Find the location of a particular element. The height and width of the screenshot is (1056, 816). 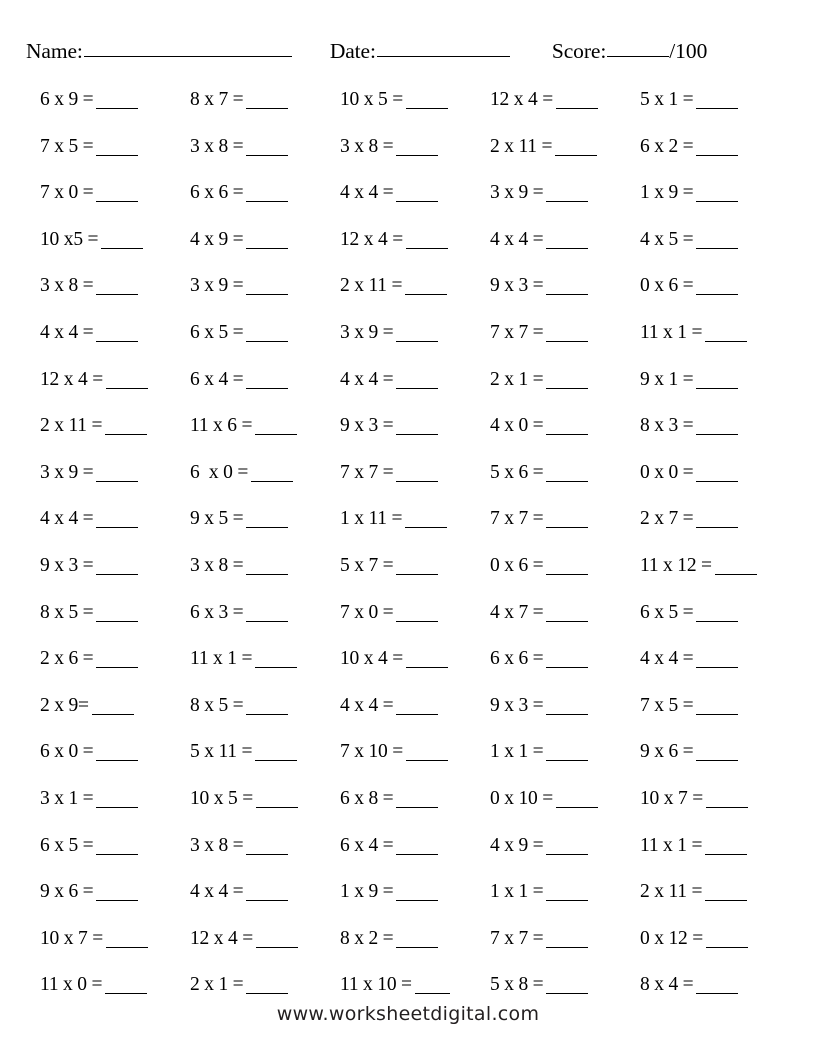

score-input-line is located at coordinates (638, 56).